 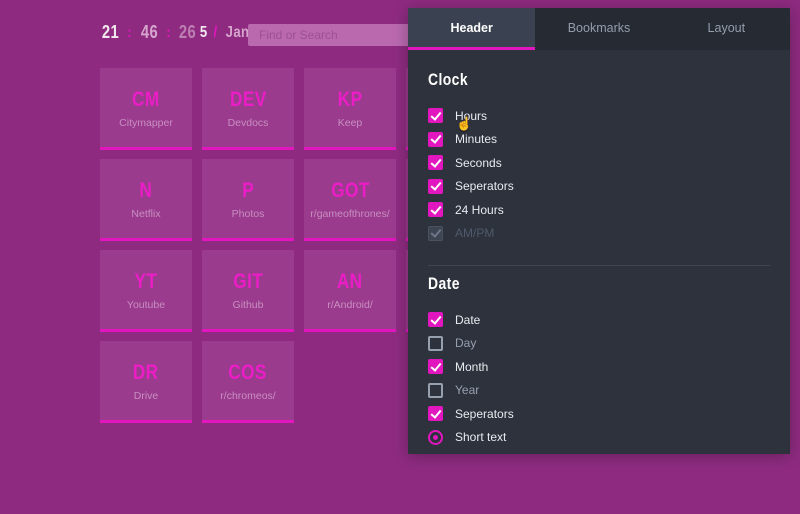 What do you see at coordinates (248, 281) in the screenshot?
I see `tile-letter: GIT` at bounding box center [248, 281].